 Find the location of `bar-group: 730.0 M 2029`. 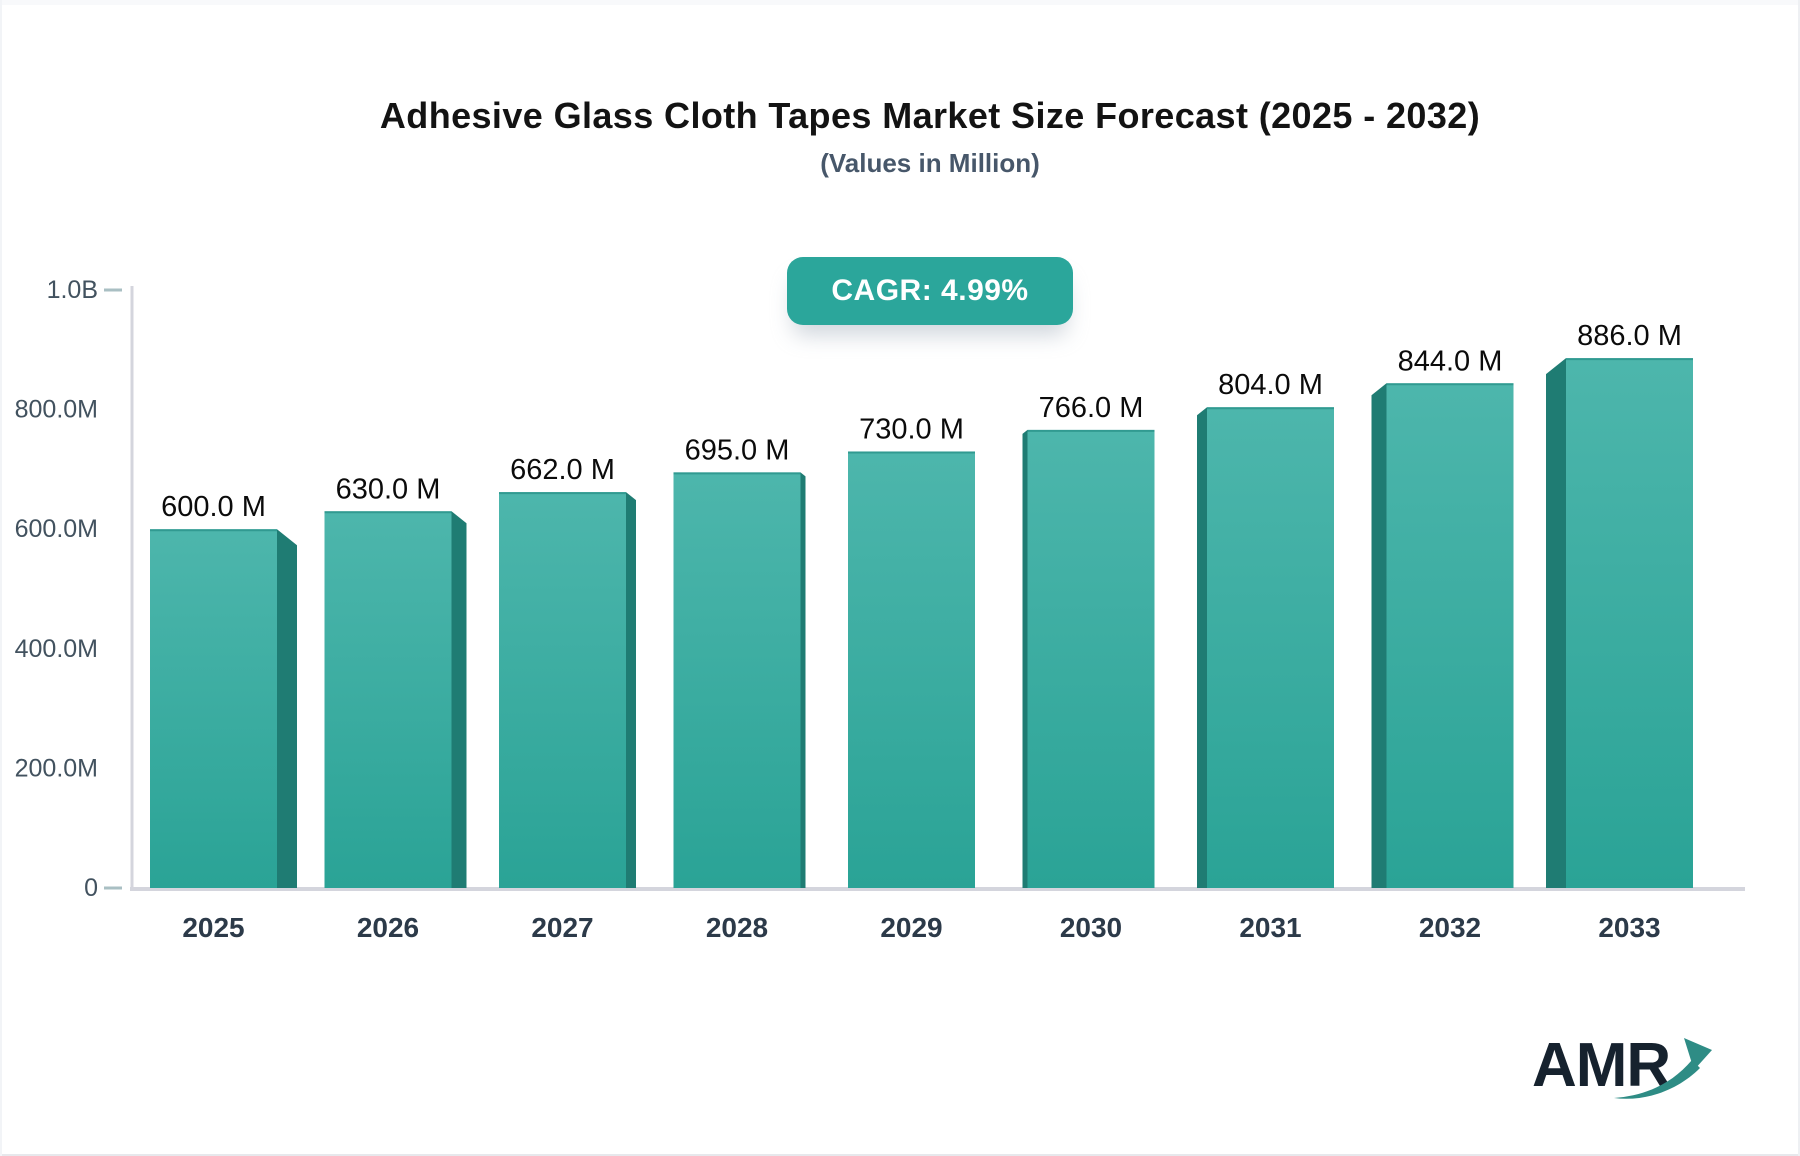

bar-group: 730.0 M 2029 is located at coordinates (911, 678).